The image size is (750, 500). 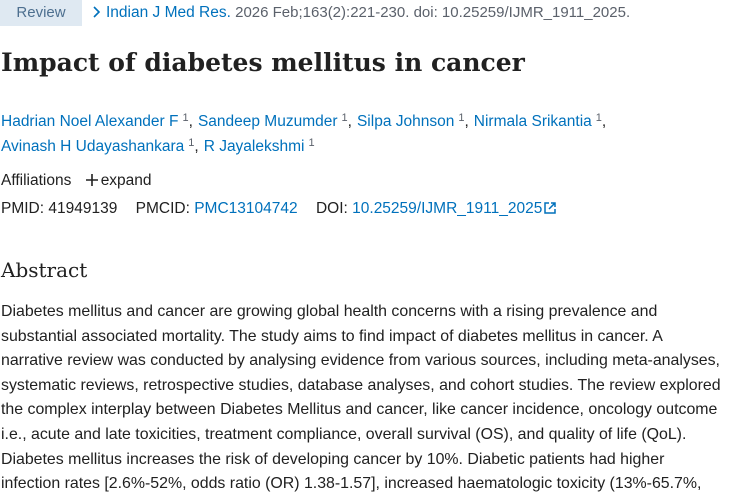 What do you see at coordinates (168, 12) in the screenshot?
I see `journal-link: Indian J Med Res.` at bounding box center [168, 12].